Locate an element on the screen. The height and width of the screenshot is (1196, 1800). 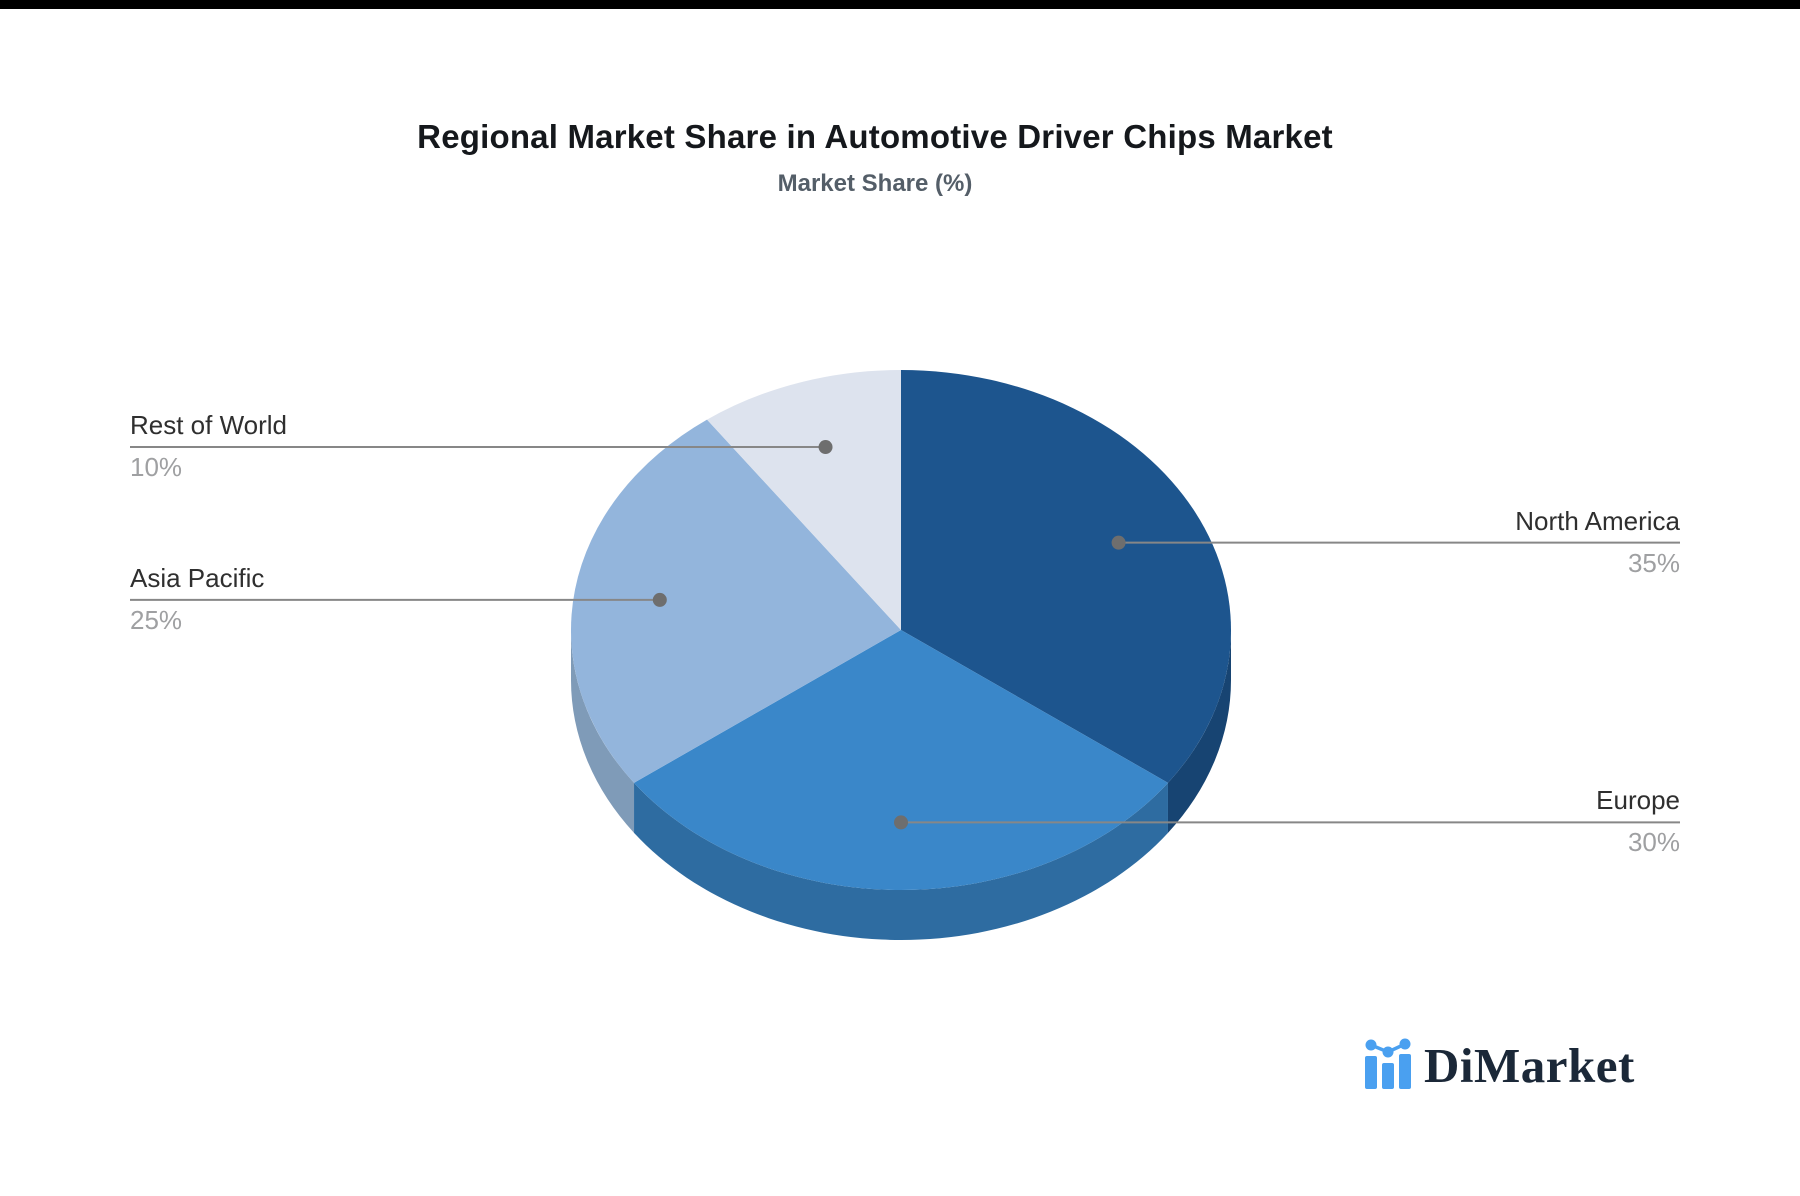
pie-slice-europe is located at coordinates (901, 760).